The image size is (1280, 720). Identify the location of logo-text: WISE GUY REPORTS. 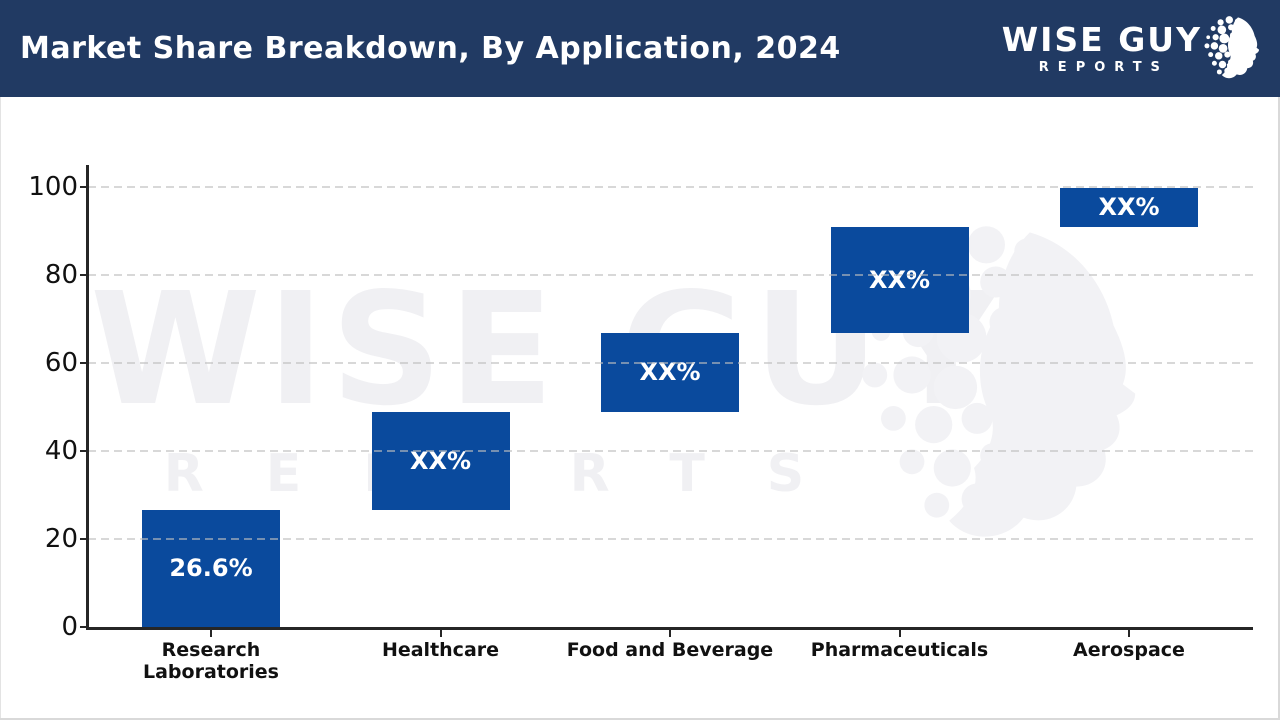
(1101, 48).